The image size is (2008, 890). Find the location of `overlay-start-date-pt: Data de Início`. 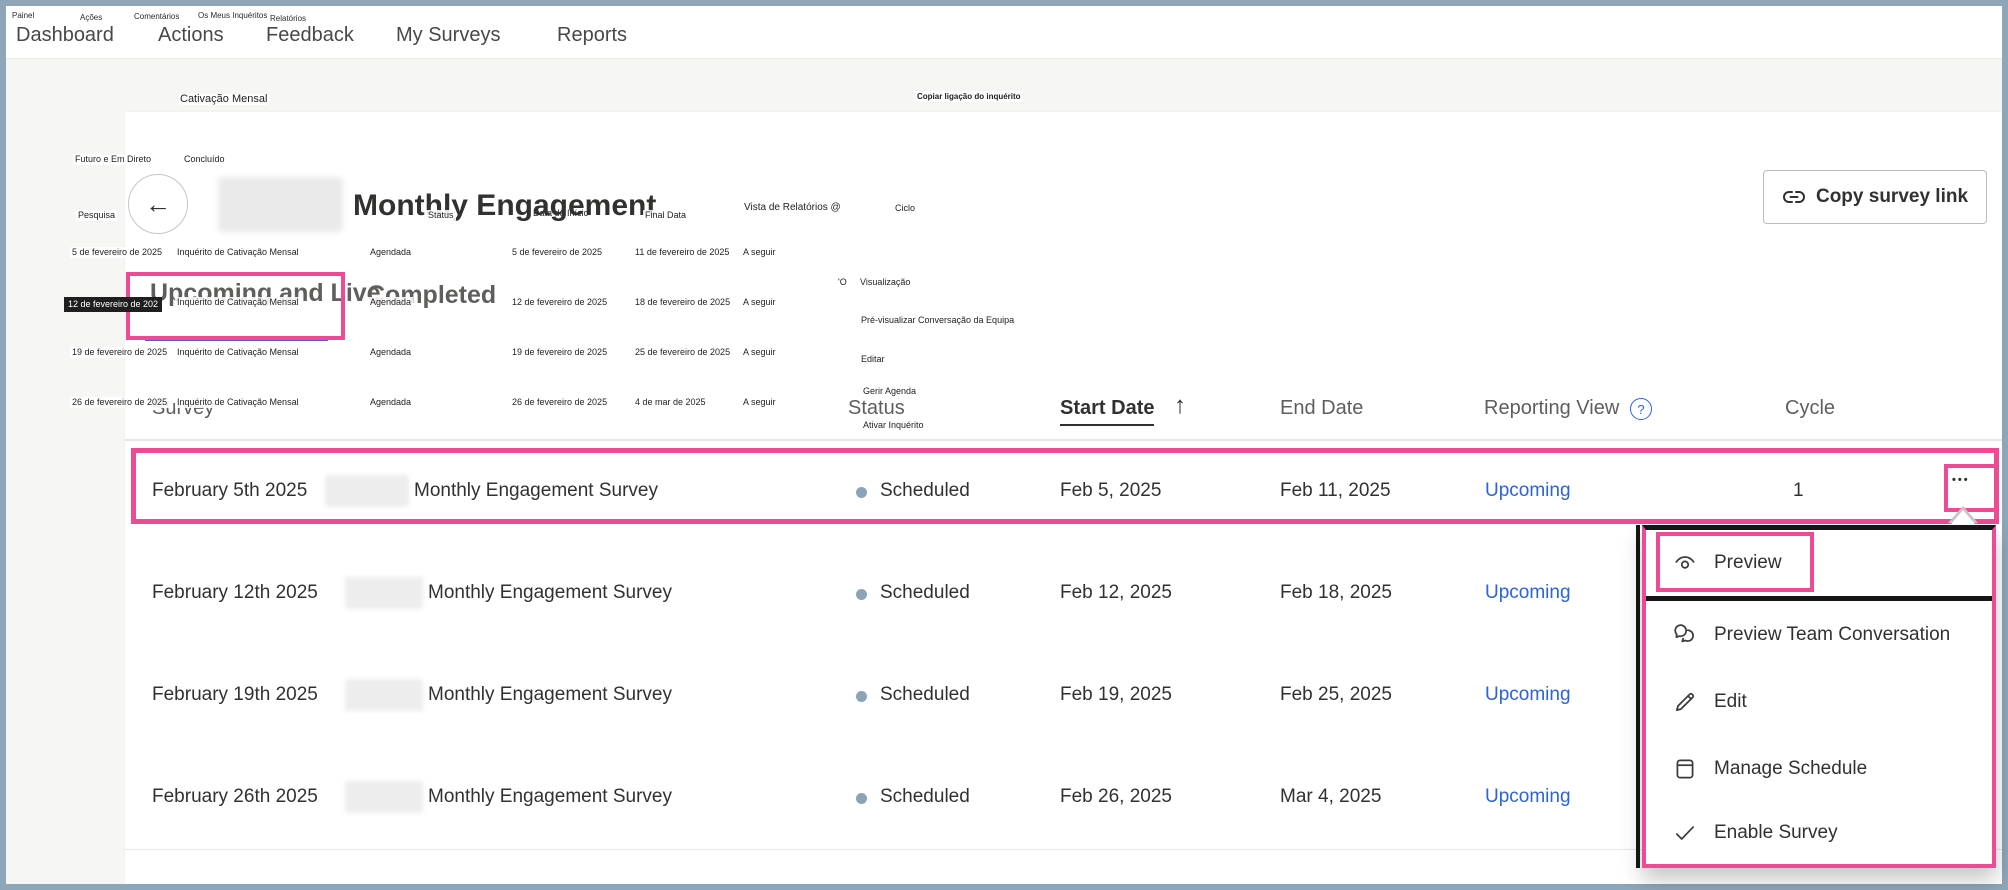

overlay-start-date-pt: Data de Início is located at coordinates (561, 213).